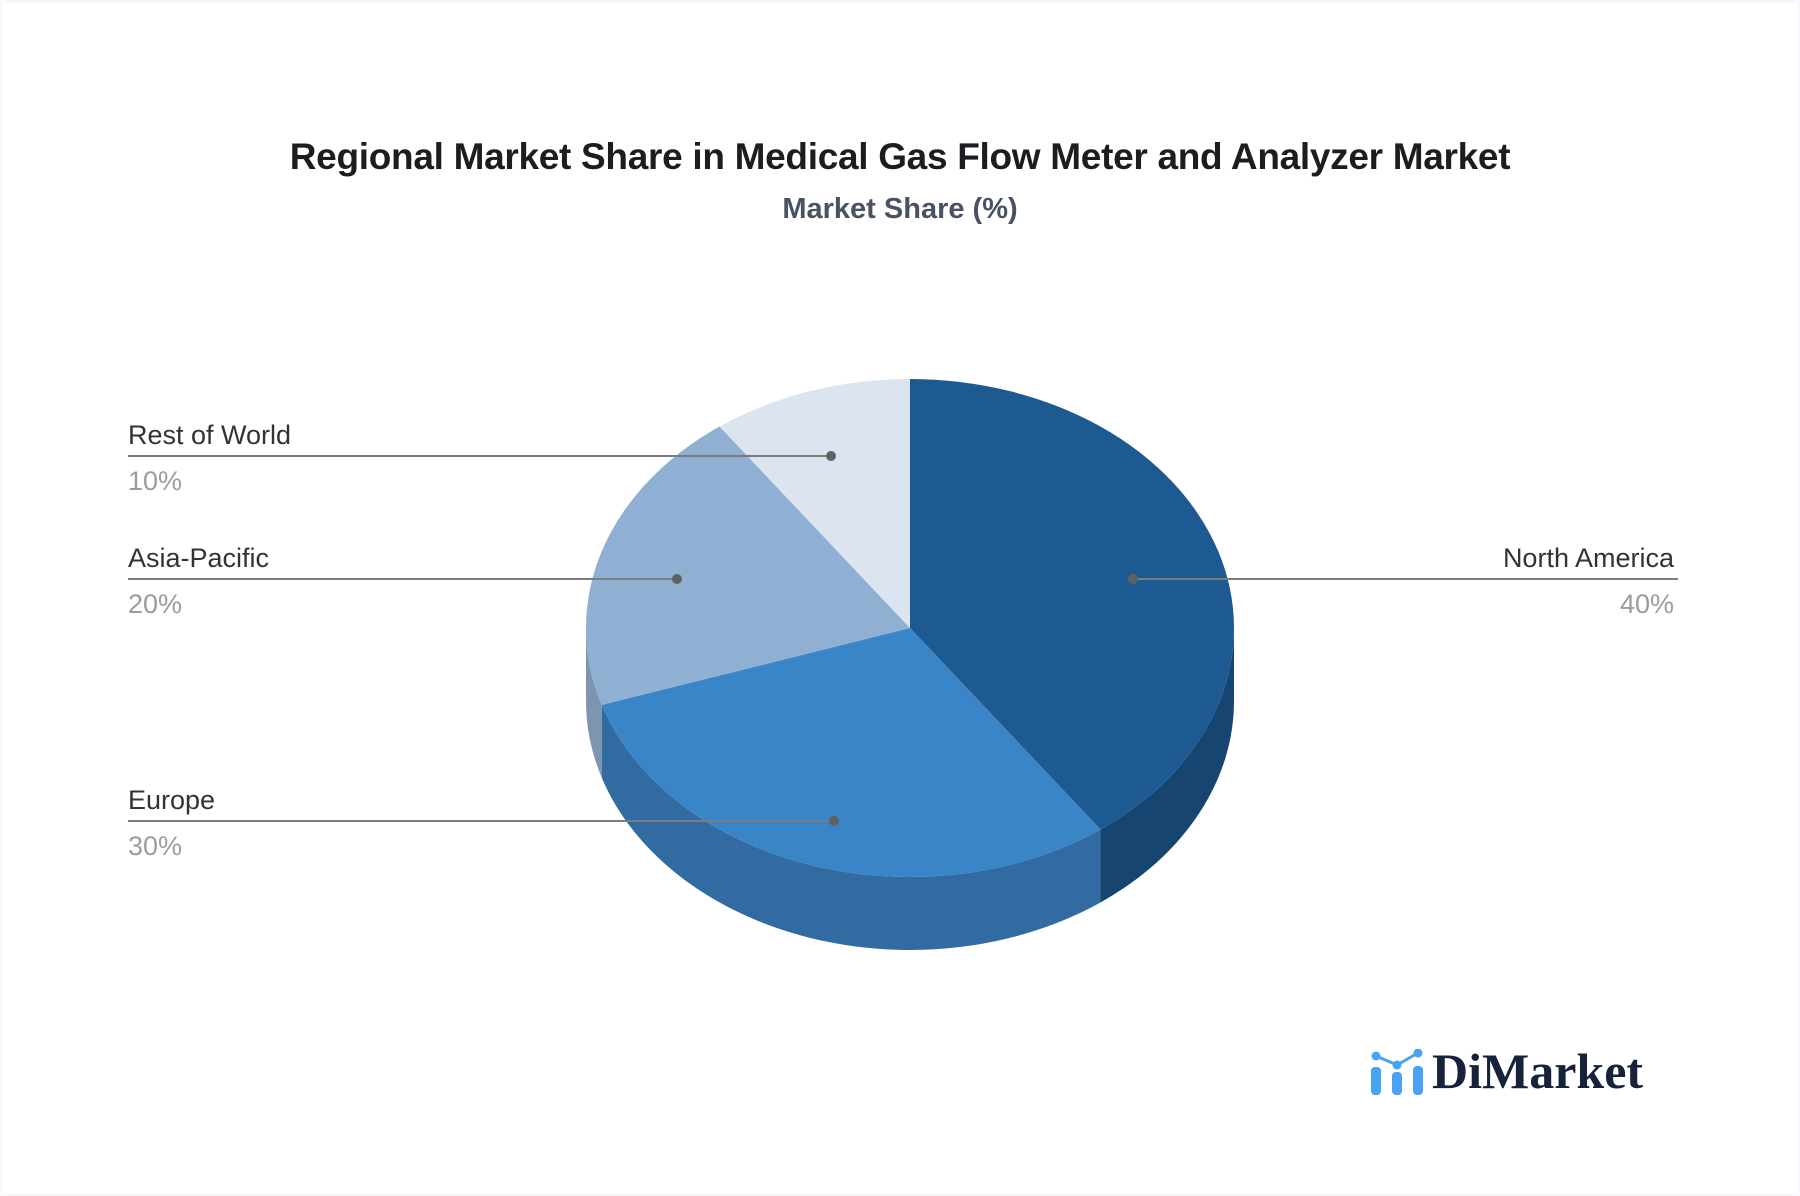 Image resolution: width=1800 pixels, height=1196 pixels. Describe the element at coordinates (1646, 604) in the screenshot. I see `slice-percent: 40%` at that location.